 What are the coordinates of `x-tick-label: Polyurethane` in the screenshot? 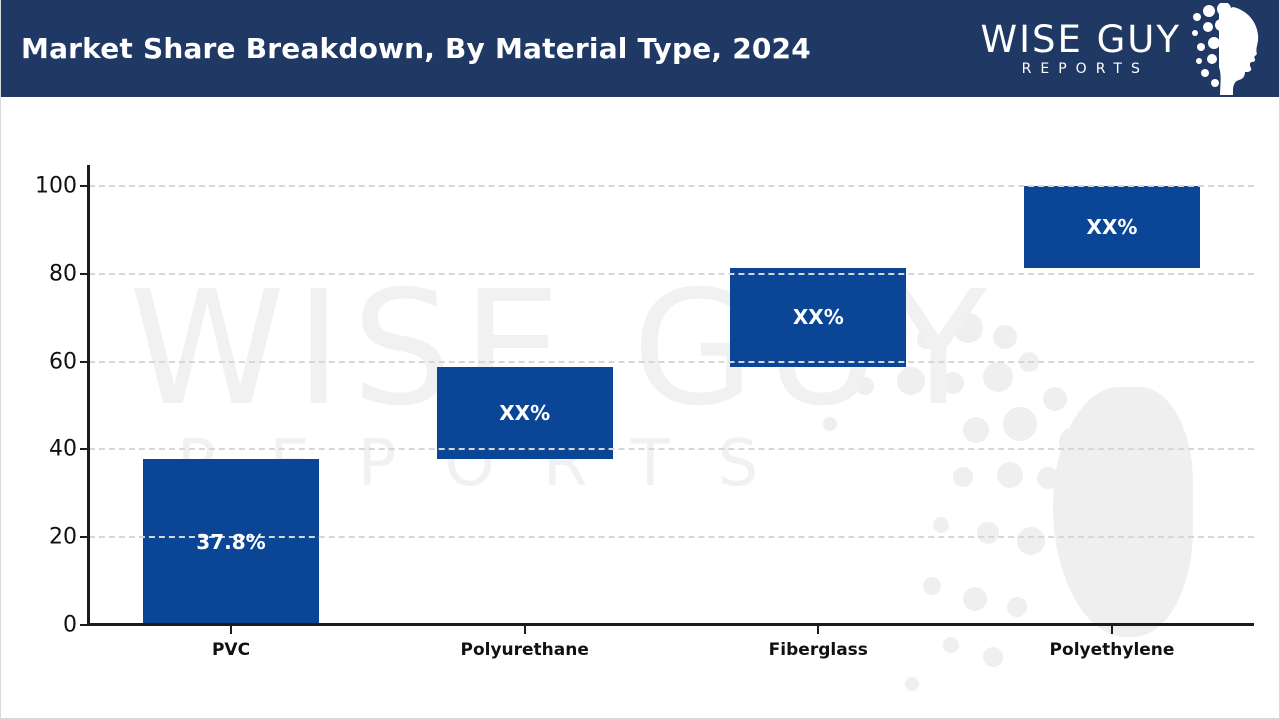 It's located at (524, 650).